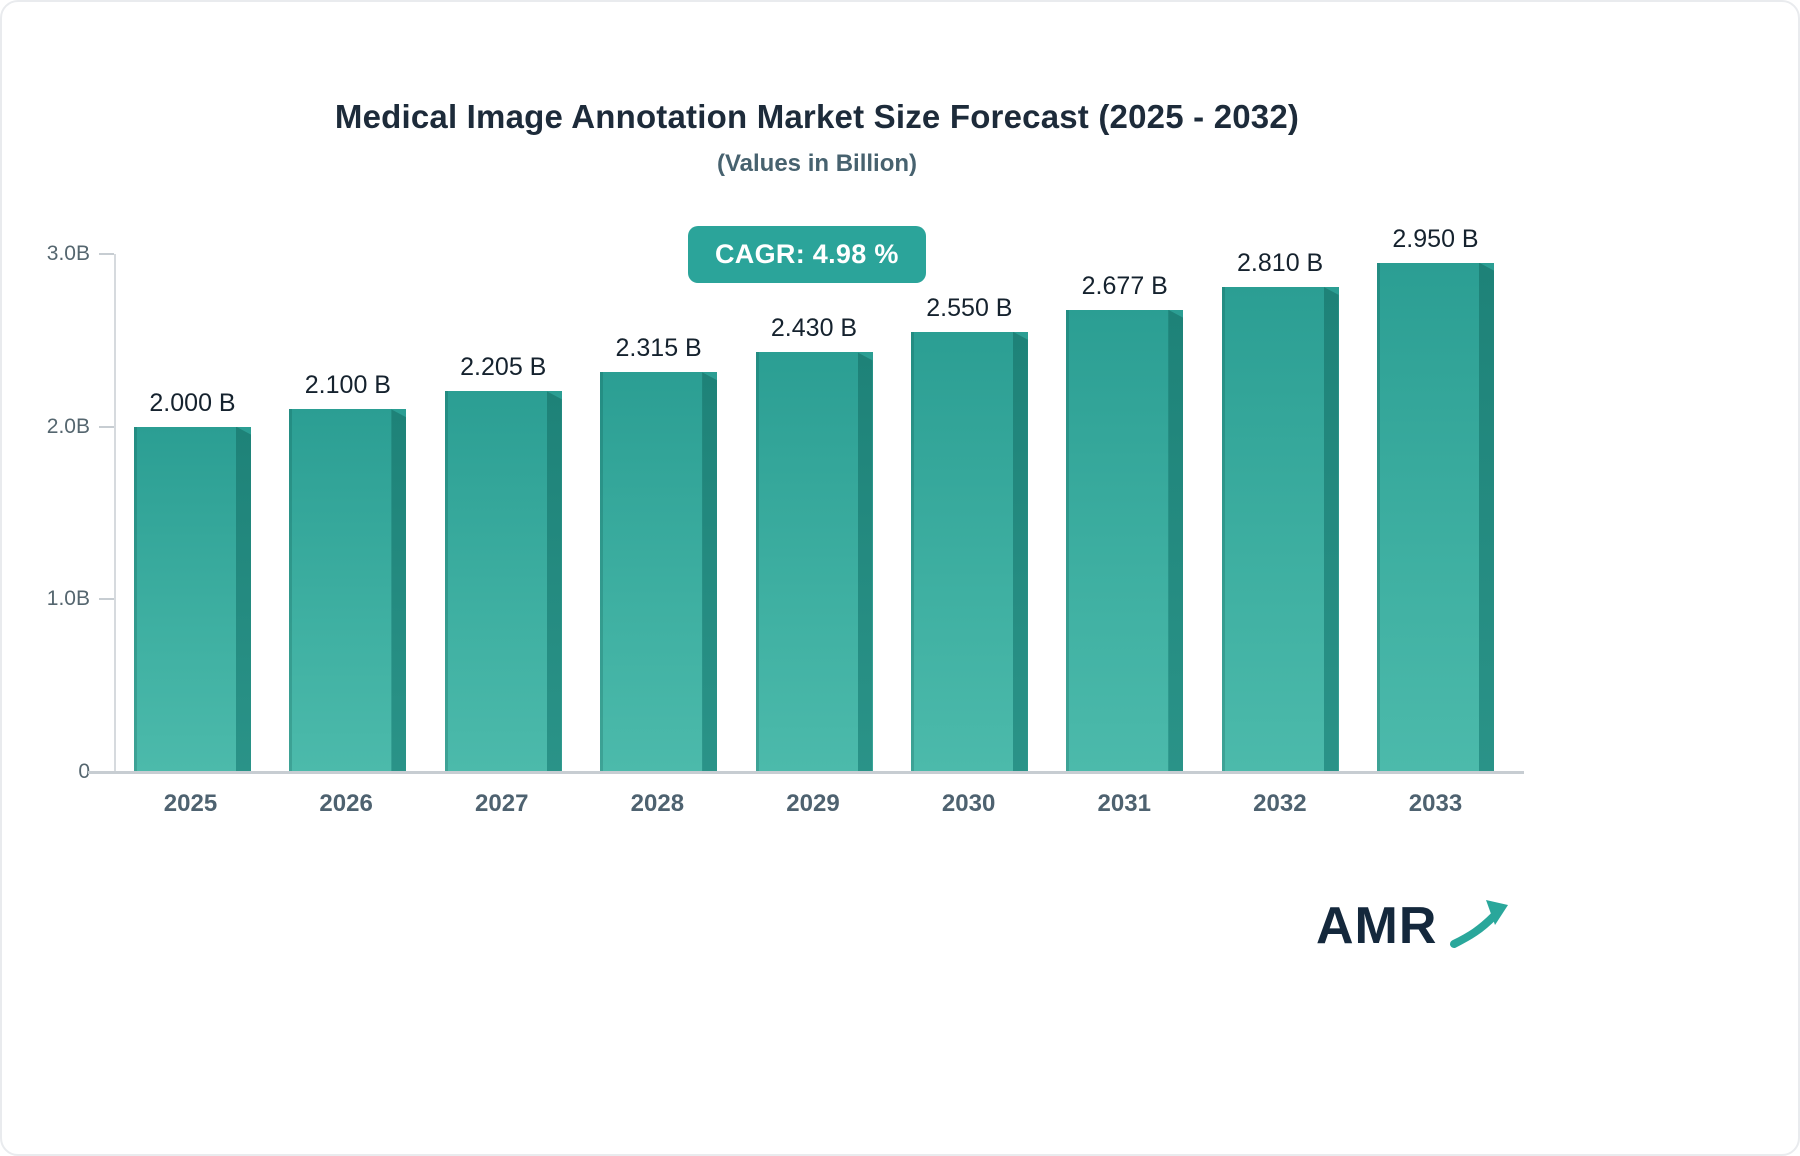  What do you see at coordinates (1435, 238) in the screenshot?
I see `bar-value-label: 2.950 B` at bounding box center [1435, 238].